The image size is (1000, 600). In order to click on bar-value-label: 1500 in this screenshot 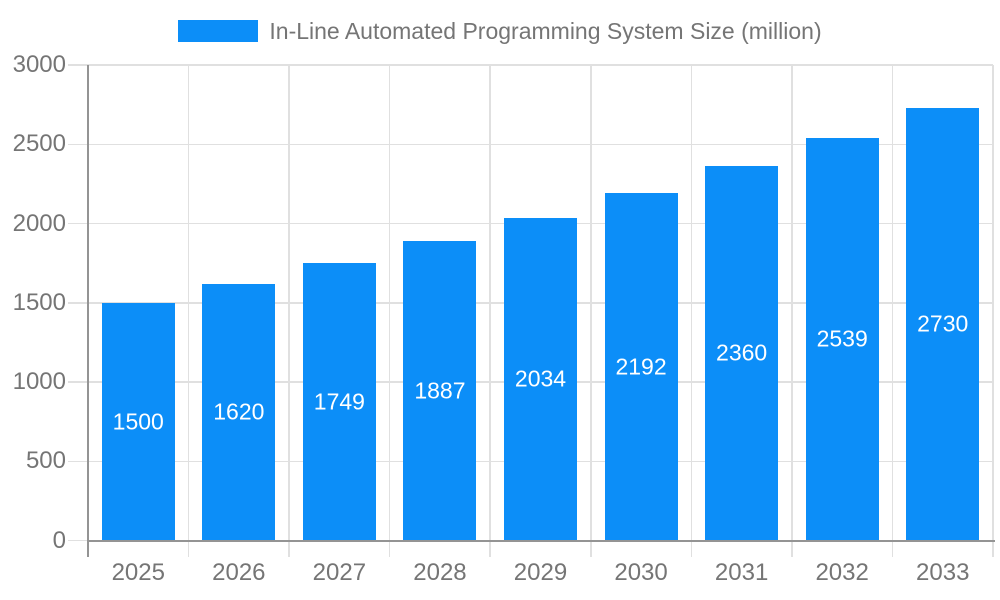, I will do `click(138, 421)`.